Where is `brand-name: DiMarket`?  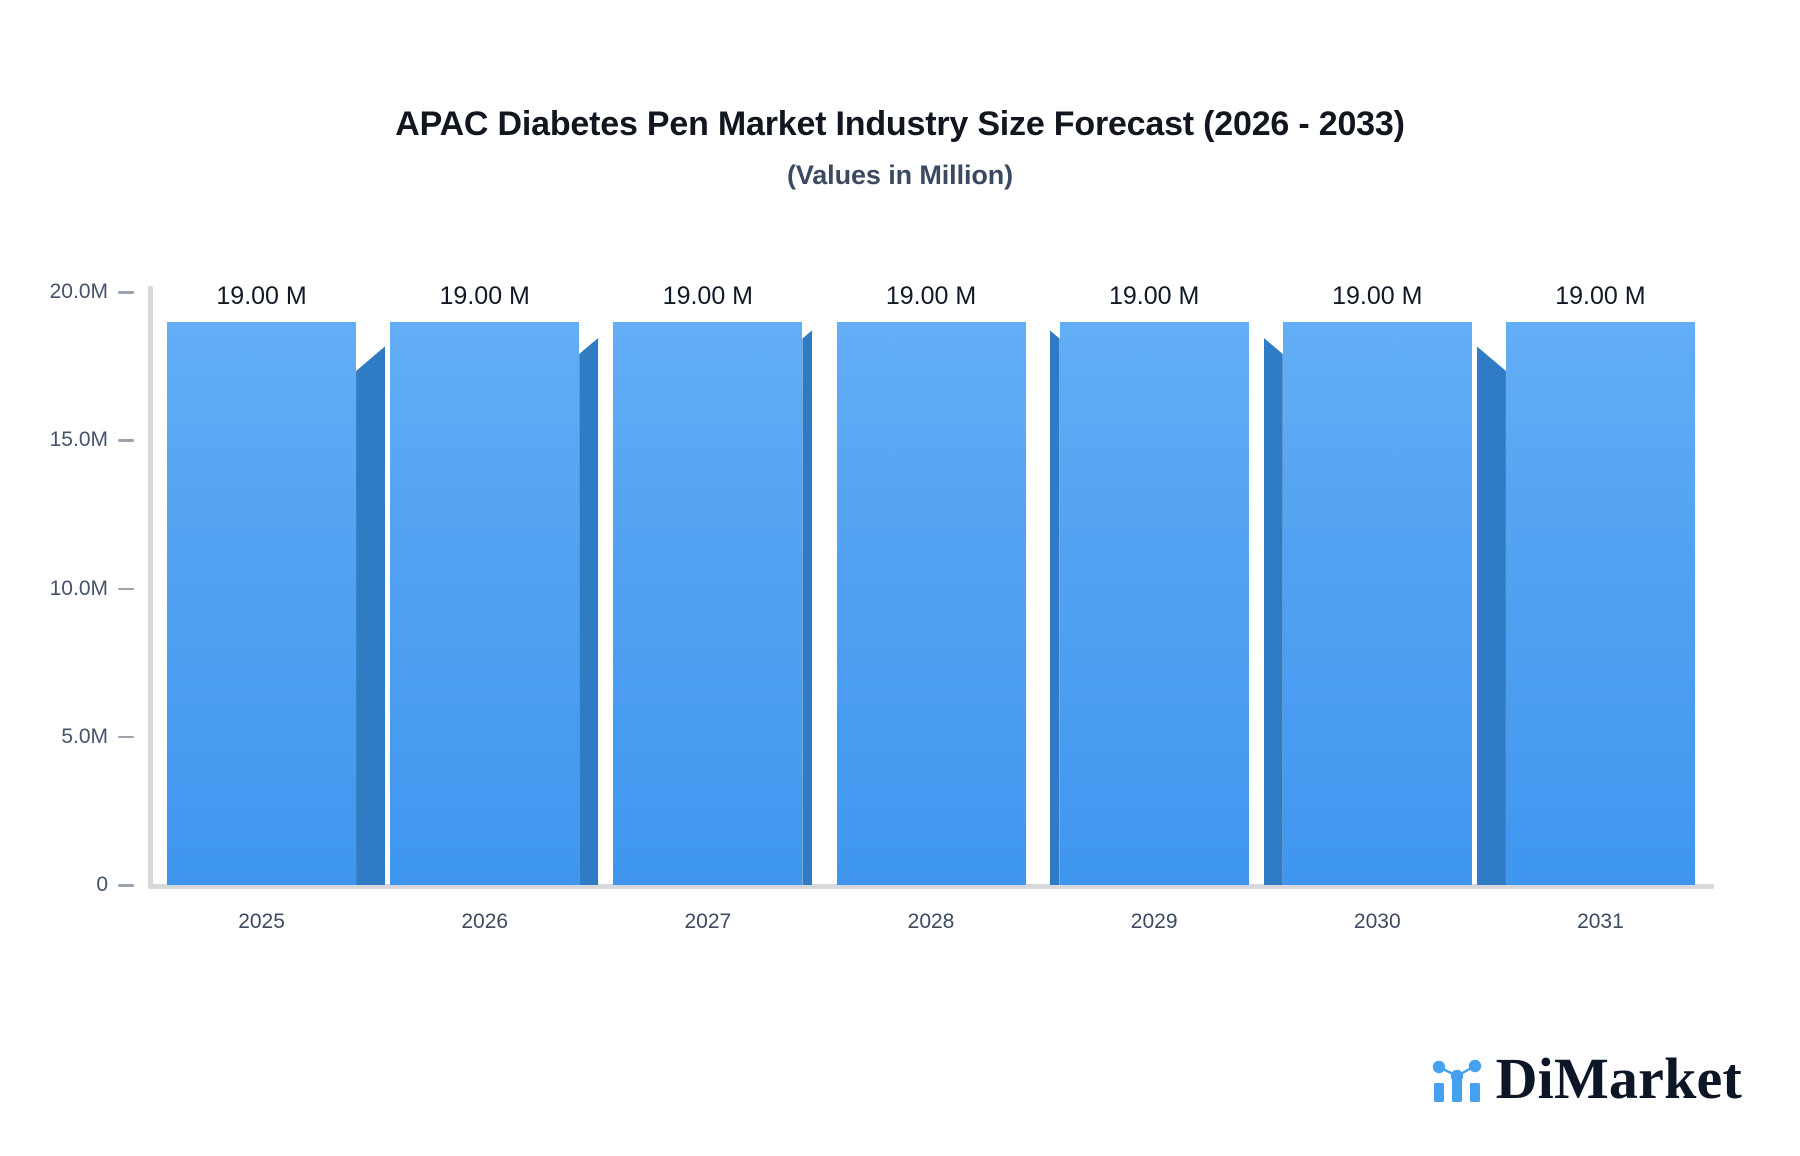 brand-name: DiMarket is located at coordinates (1618, 1078).